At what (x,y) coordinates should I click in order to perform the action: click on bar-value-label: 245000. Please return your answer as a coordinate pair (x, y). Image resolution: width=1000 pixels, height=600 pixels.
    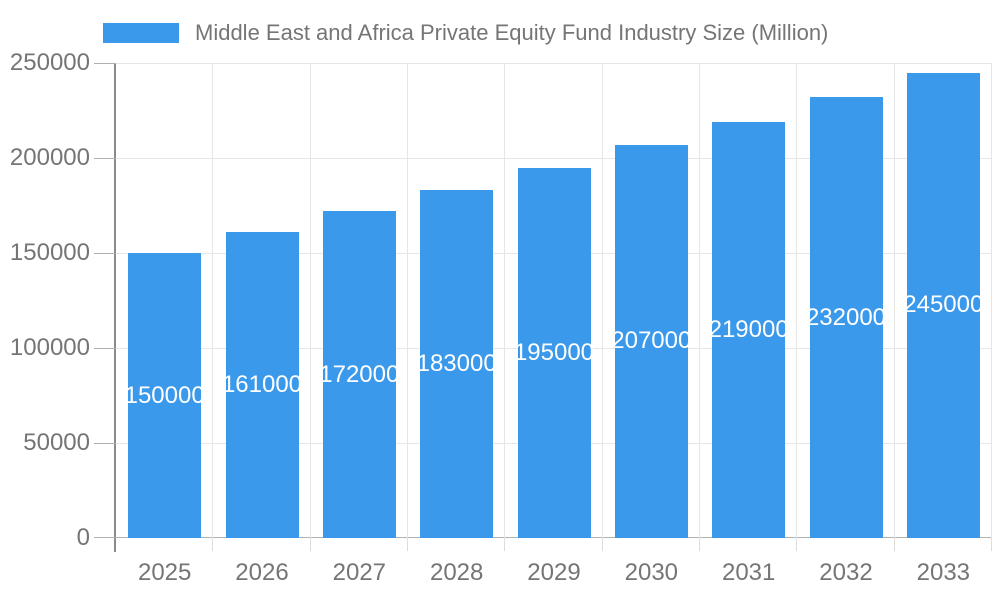
    Looking at the image, I should click on (943, 305).